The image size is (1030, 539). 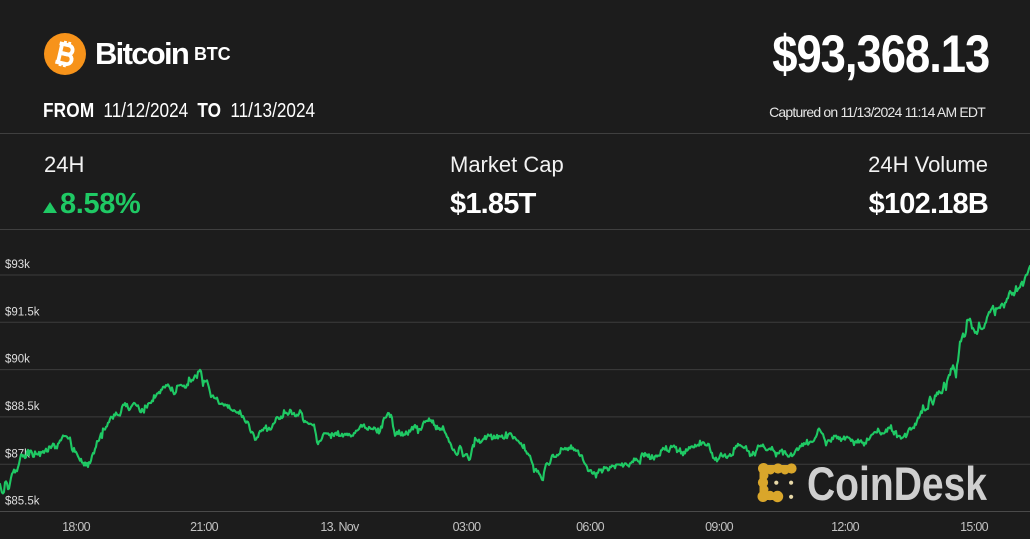 What do you see at coordinates (204, 527) in the screenshot?
I see `svg-text: 21:00` at bounding box center [204, 527].